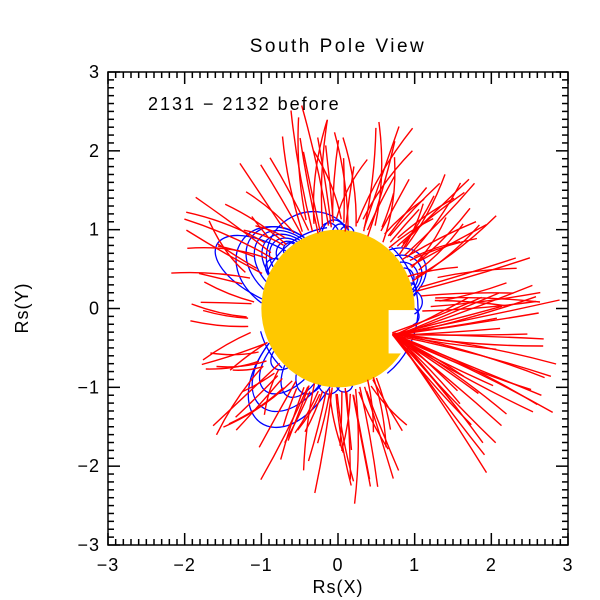 This screenshot has width=600, height=600. Describe the element at coordinates (94, 230) in the screenshot. I see `y-tick-label: 1` at that location.